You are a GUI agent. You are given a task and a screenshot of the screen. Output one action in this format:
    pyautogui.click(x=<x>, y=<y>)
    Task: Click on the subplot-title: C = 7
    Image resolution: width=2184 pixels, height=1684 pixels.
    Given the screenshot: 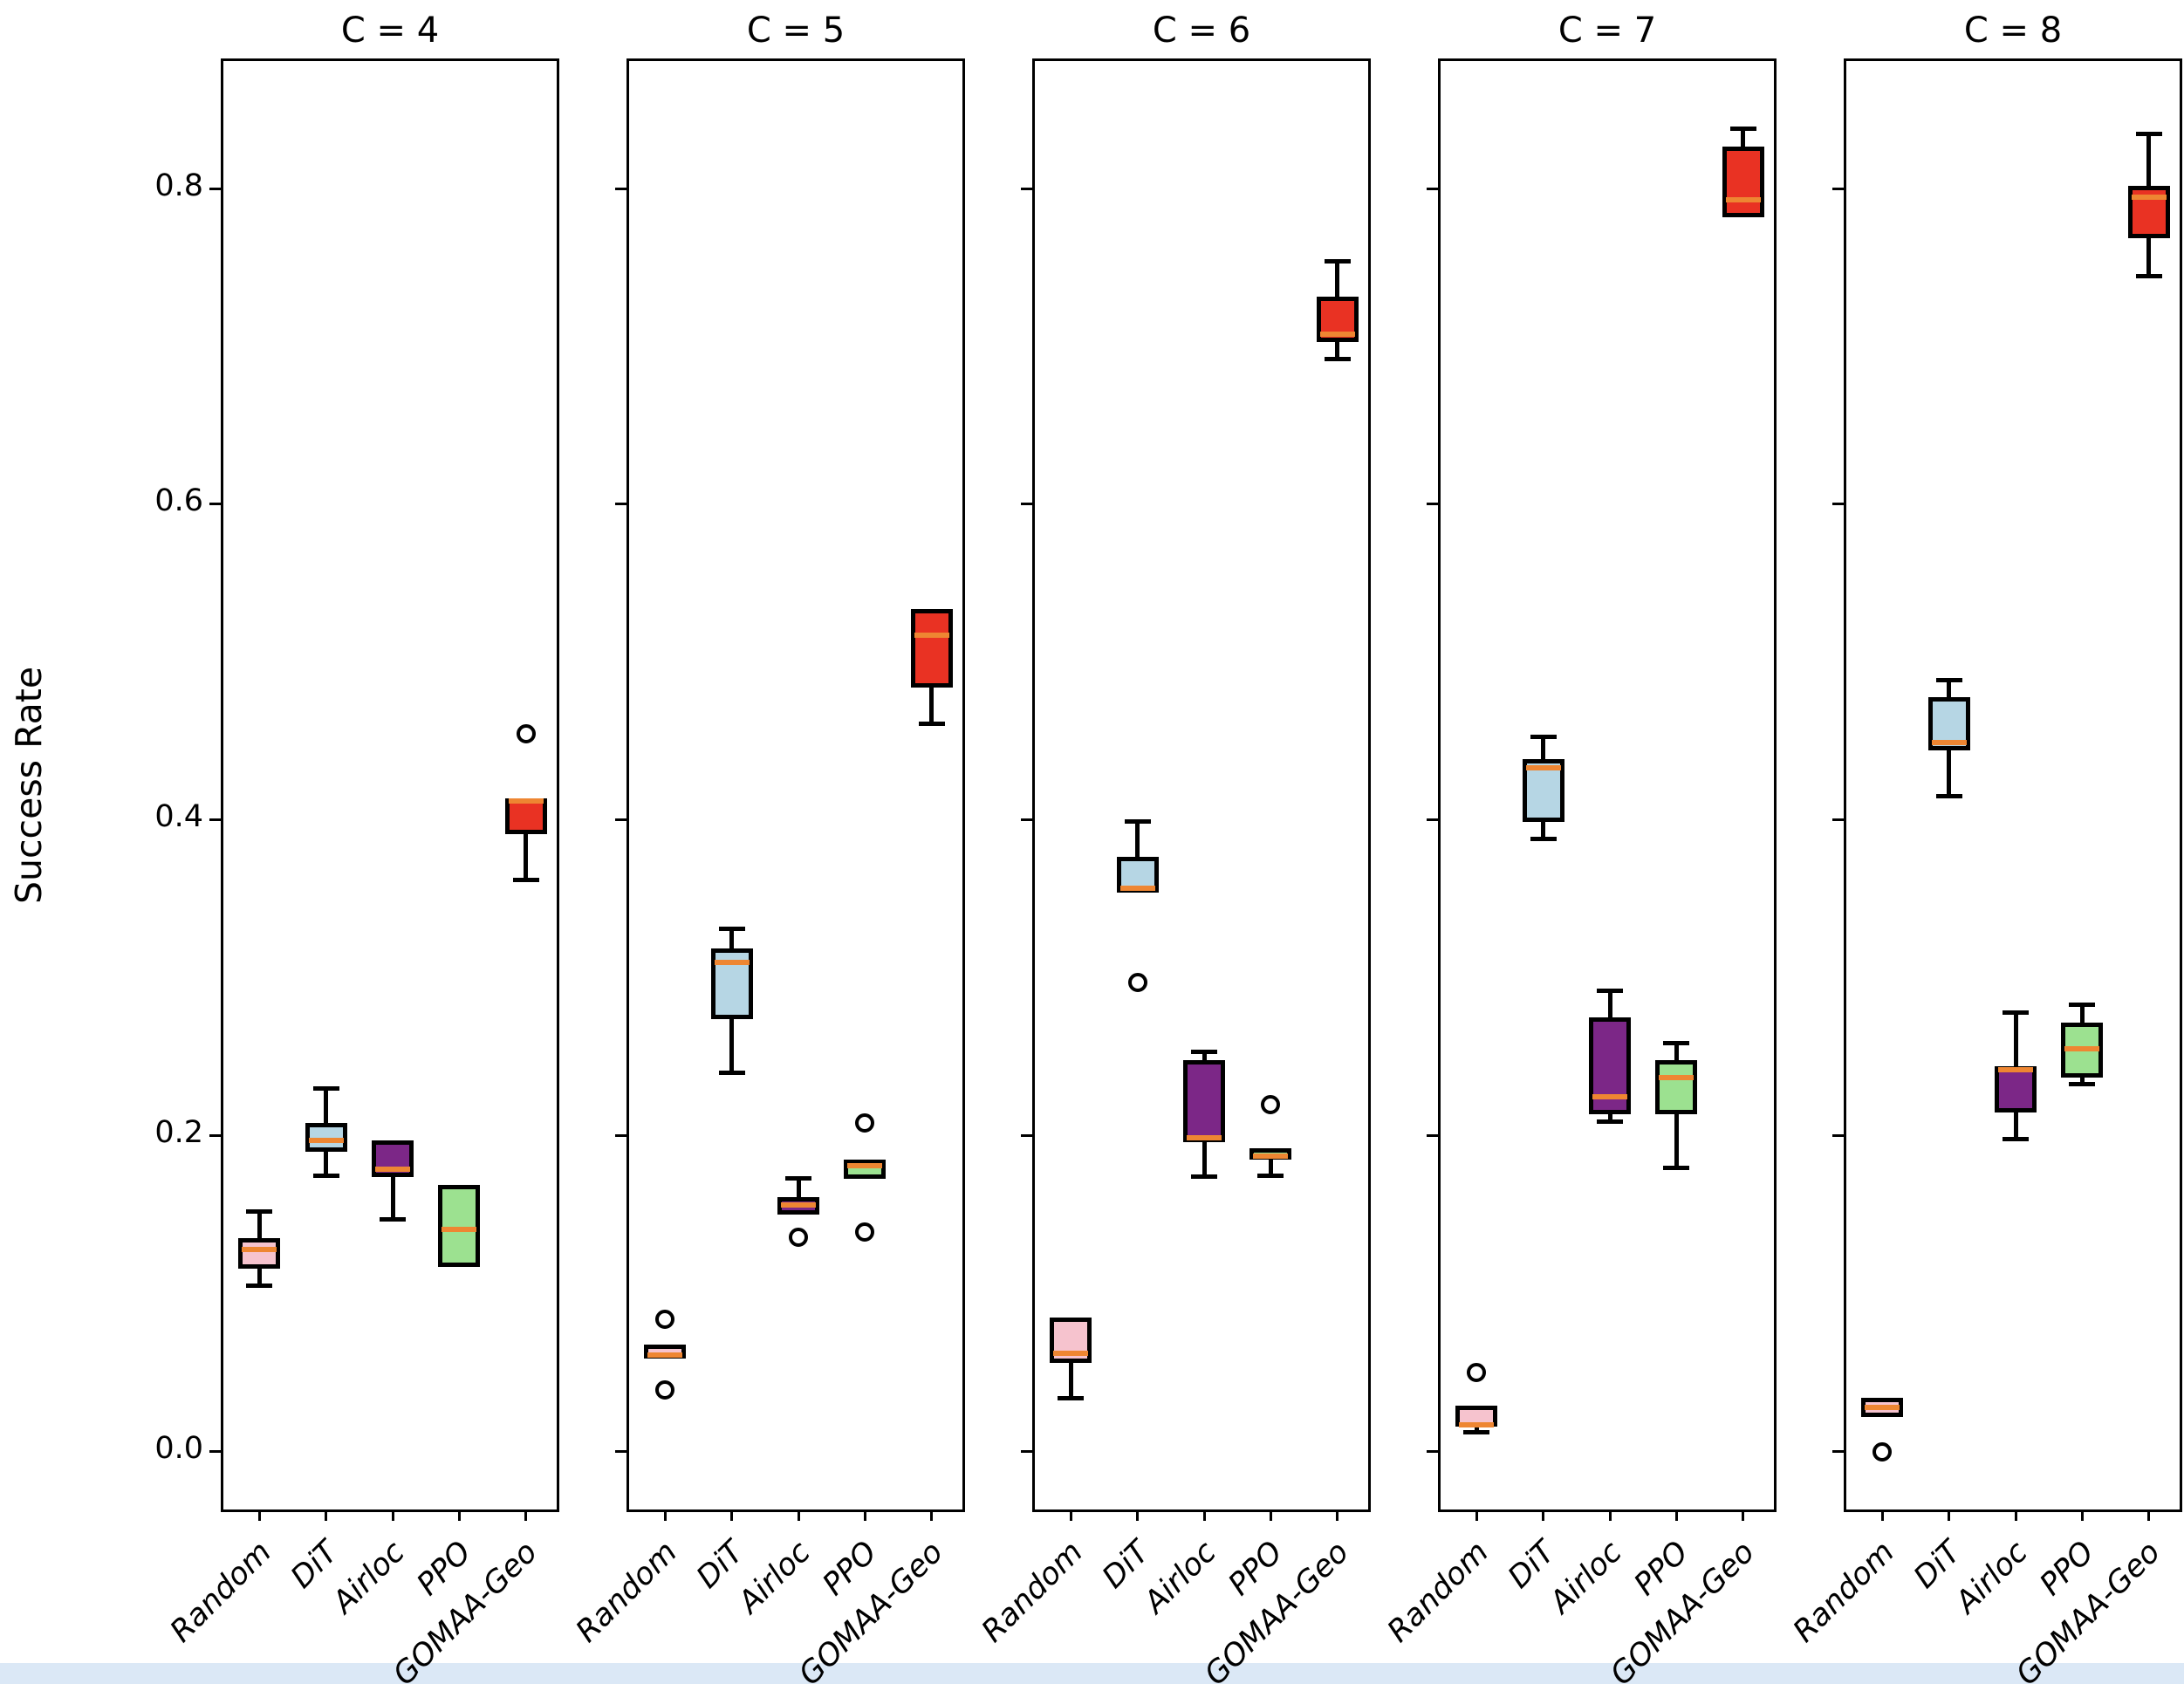 What is the action you would take?
    pyautogui.click(x=1607, y=30)
    